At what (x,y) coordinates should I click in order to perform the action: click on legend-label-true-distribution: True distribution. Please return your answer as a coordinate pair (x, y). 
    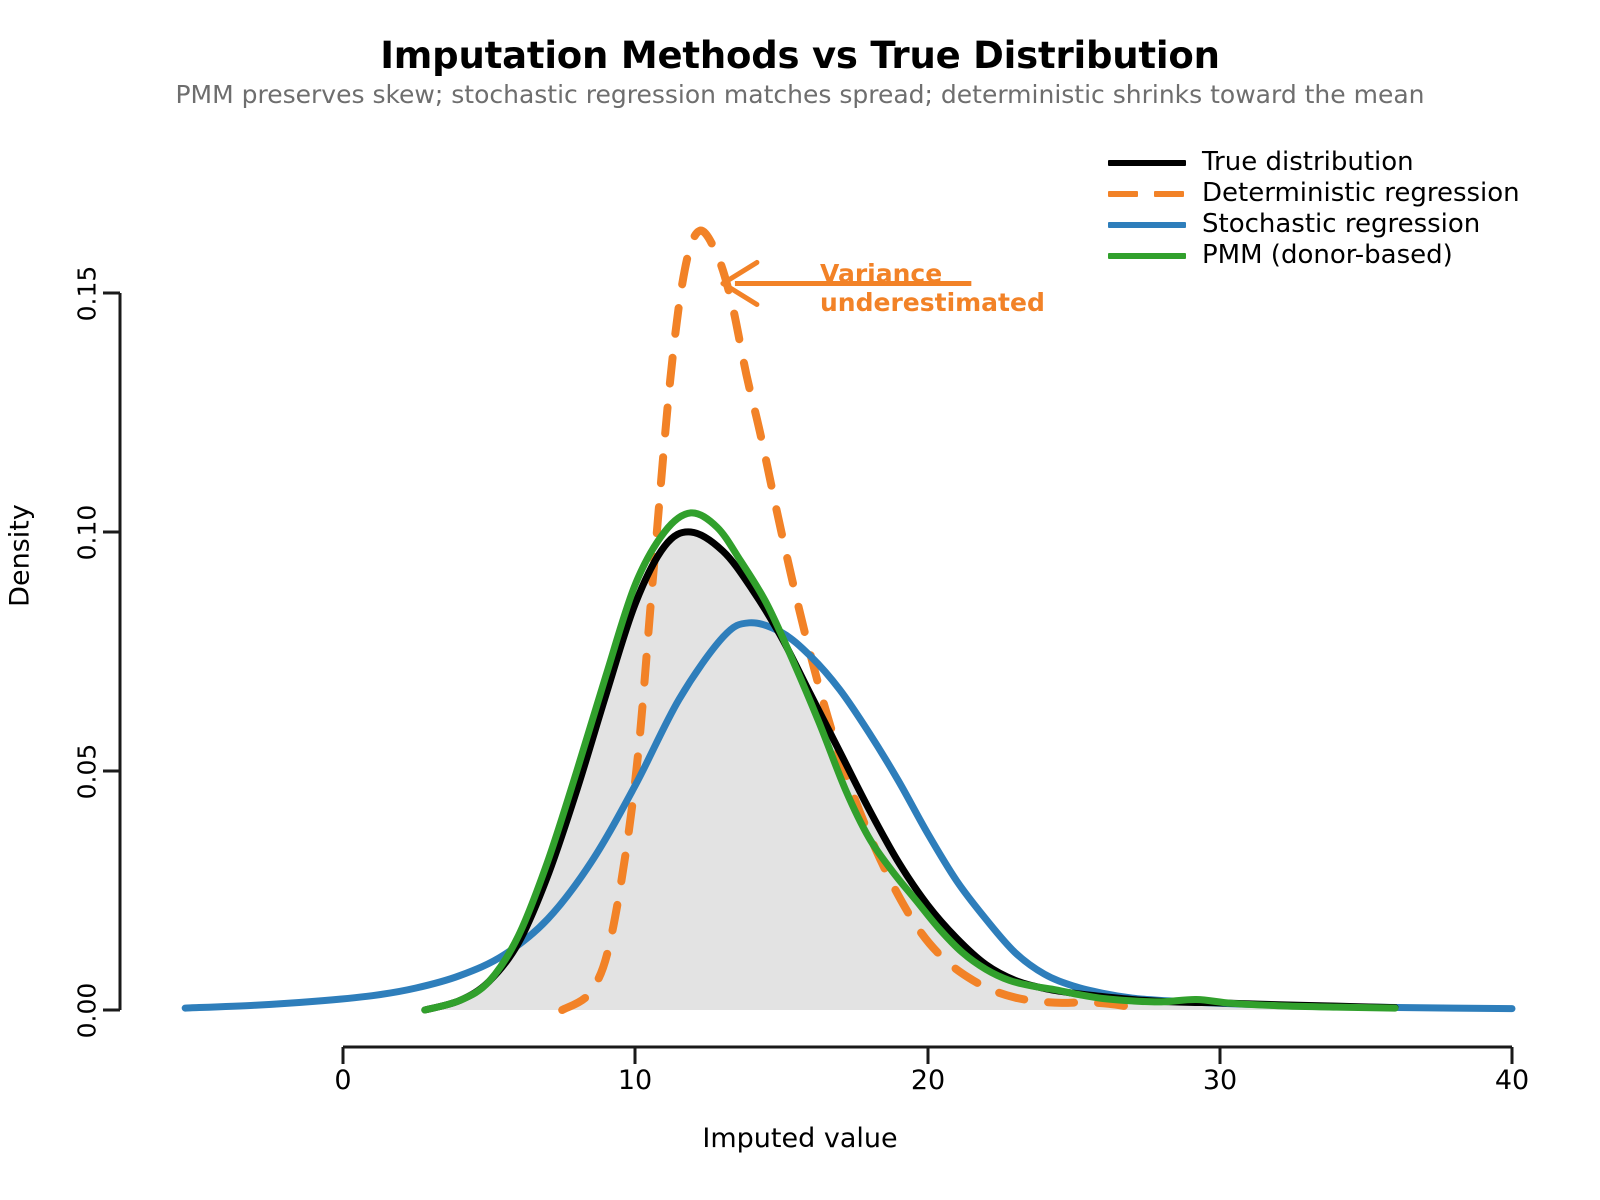
    Looking at the image, I should click on (1308, 161).